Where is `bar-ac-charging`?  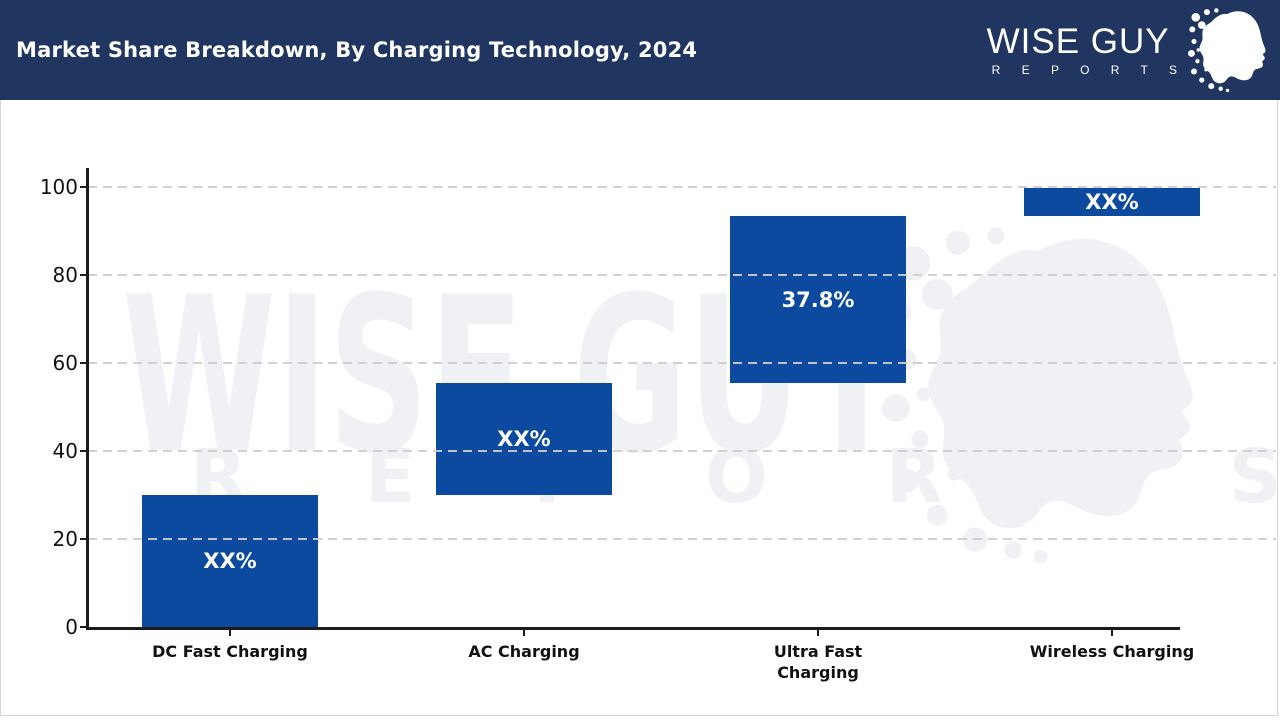 bar-ac-charging is located at coordinates (524, 438).